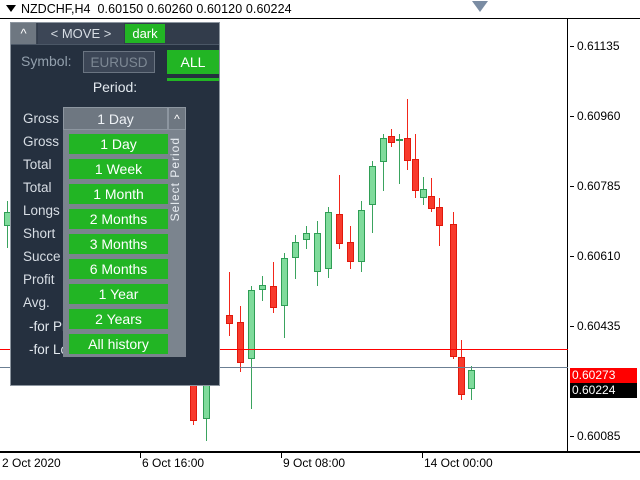  I want to click on period-option: 1 Month, so click(118, 194).